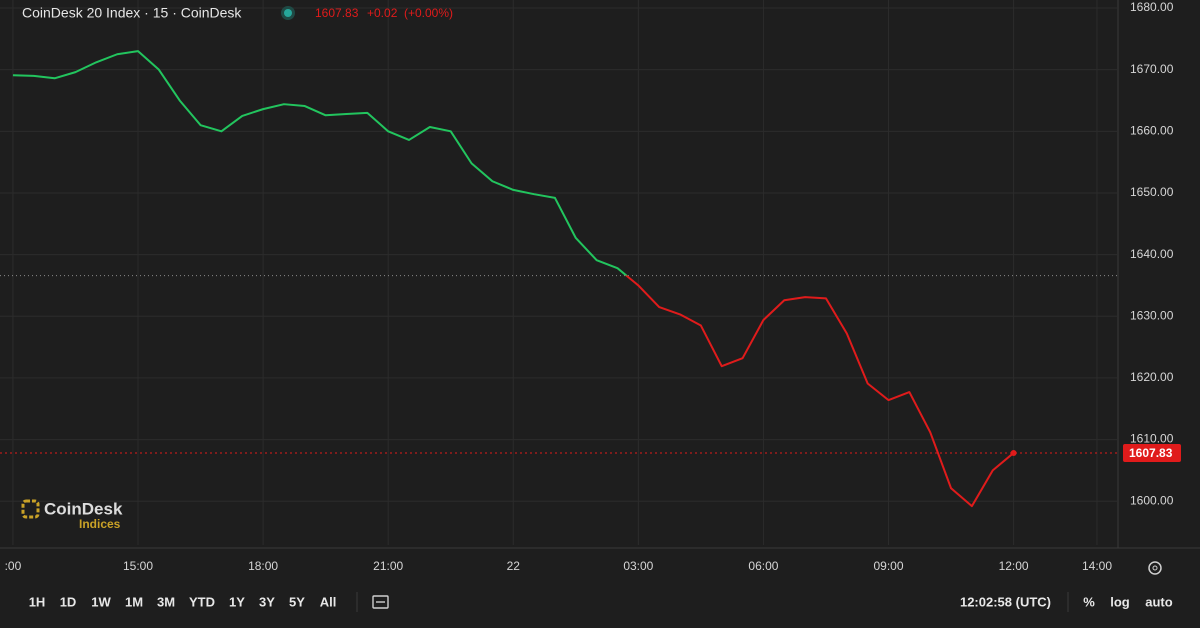 The width and height of the screenshot is (1200, 628). I want to click on range-button: 3M, so click(166, 601).